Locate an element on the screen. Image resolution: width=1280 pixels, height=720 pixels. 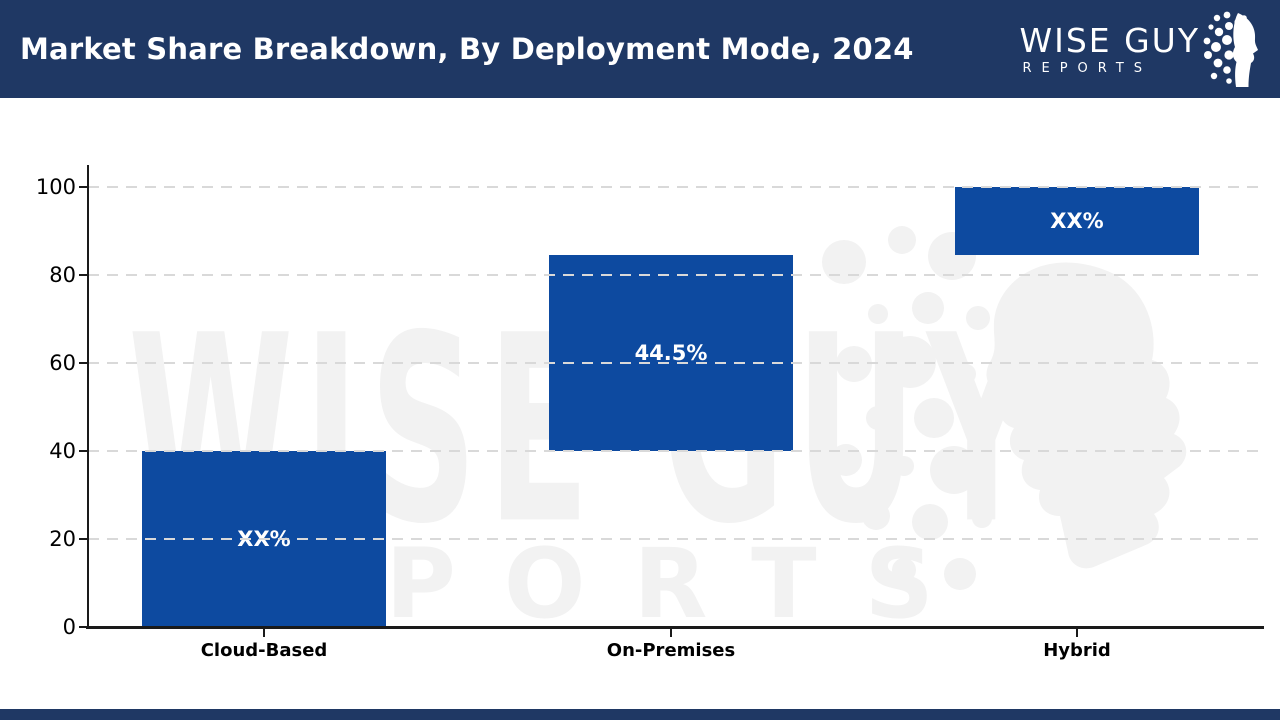
bar-hybrid: XX% is located at coordinates (1077, 221).